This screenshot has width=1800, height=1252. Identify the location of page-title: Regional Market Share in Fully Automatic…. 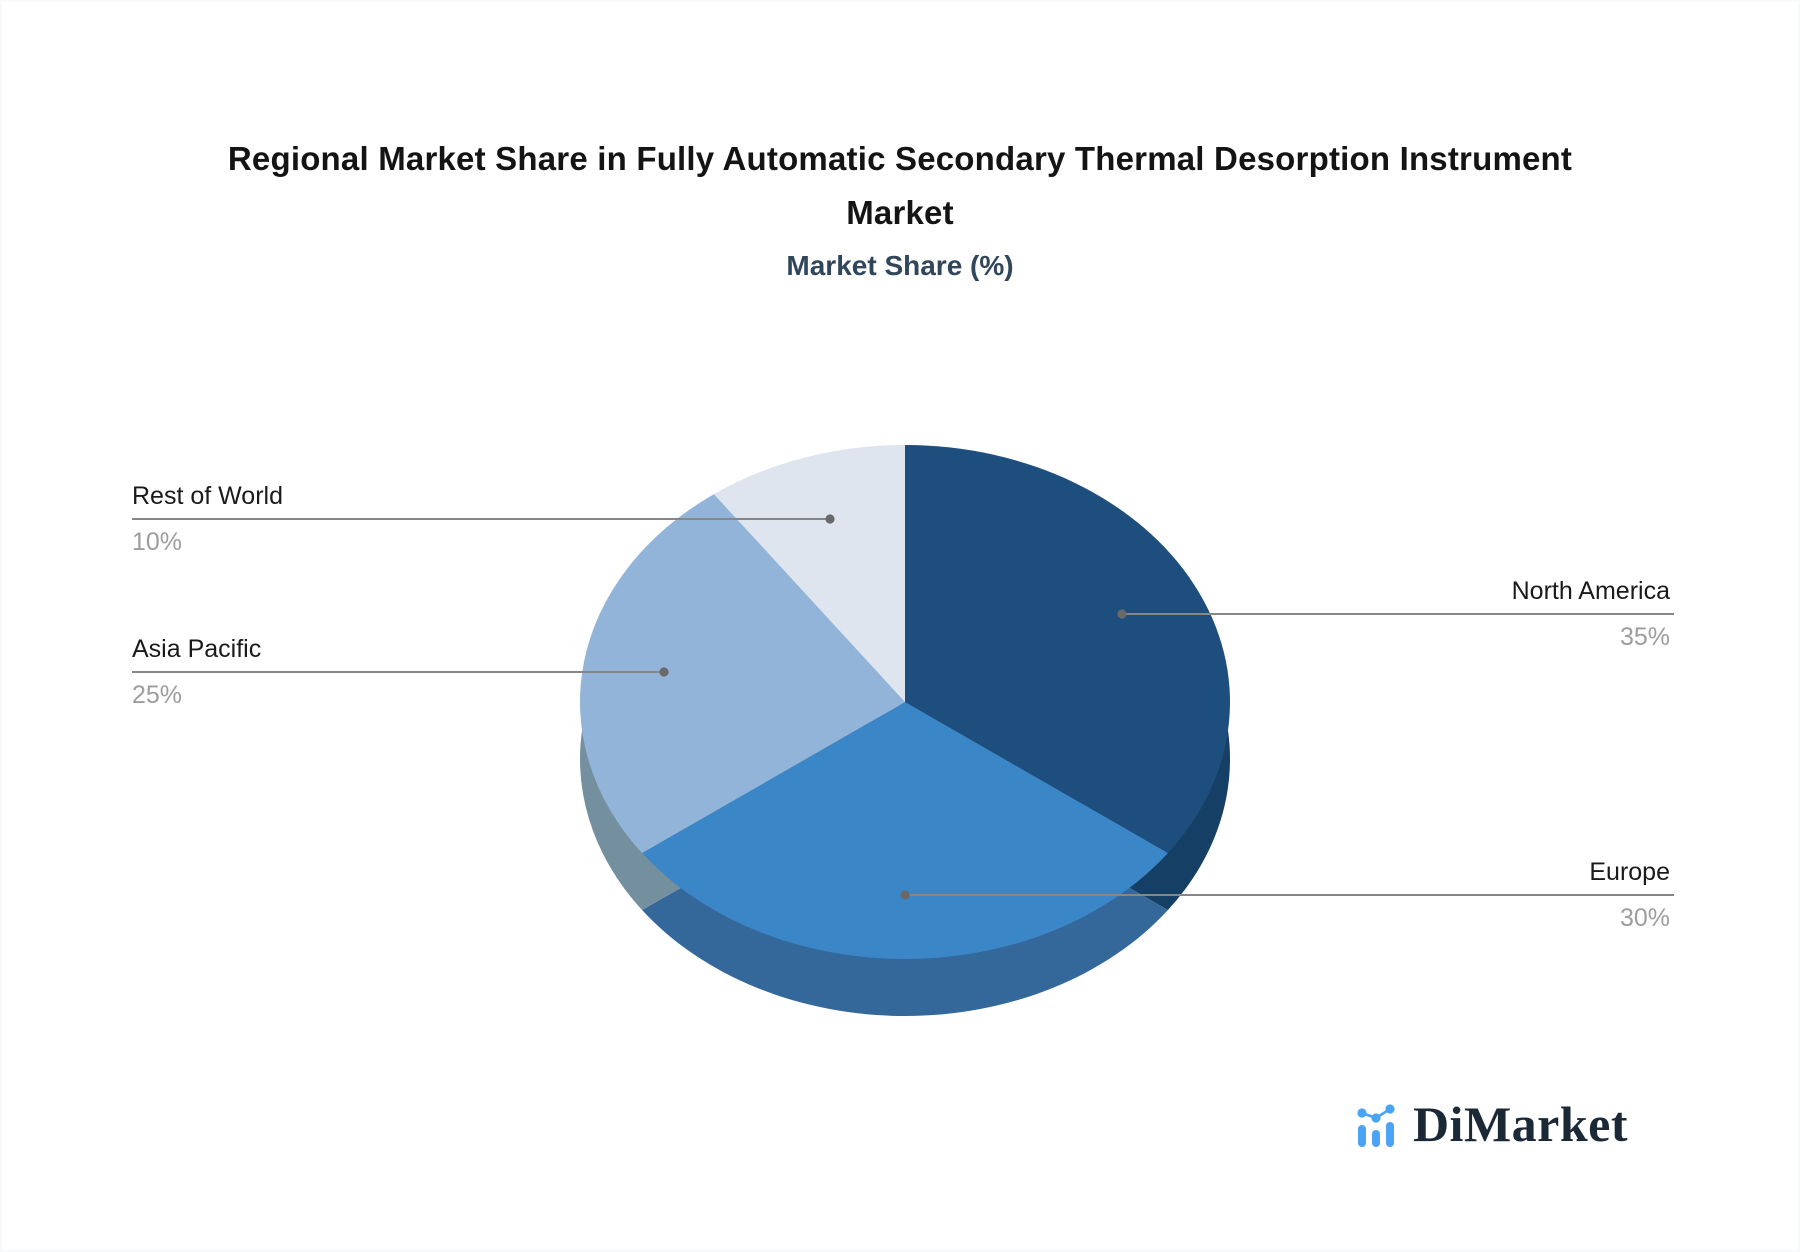
(900, 185).